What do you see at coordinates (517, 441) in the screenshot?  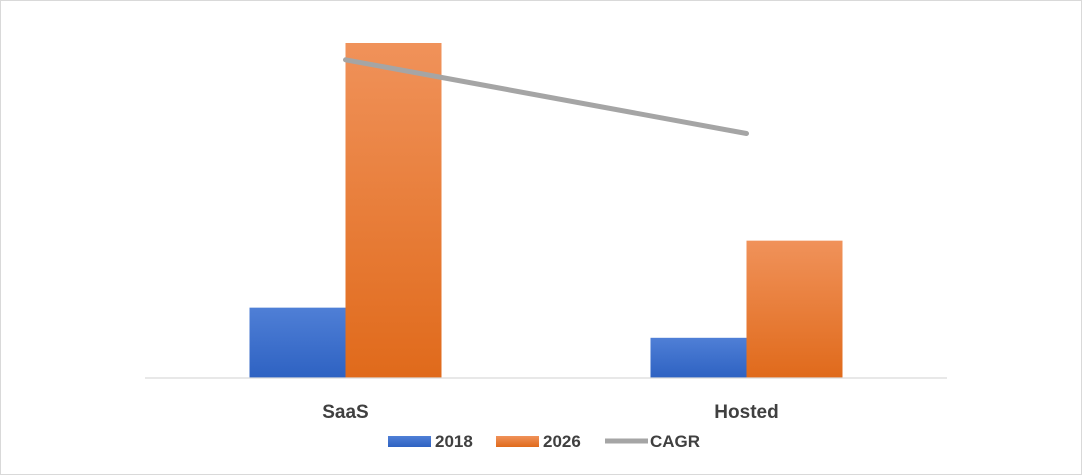 I see `legend-swatch-2026` at bounding box center [517, 441].